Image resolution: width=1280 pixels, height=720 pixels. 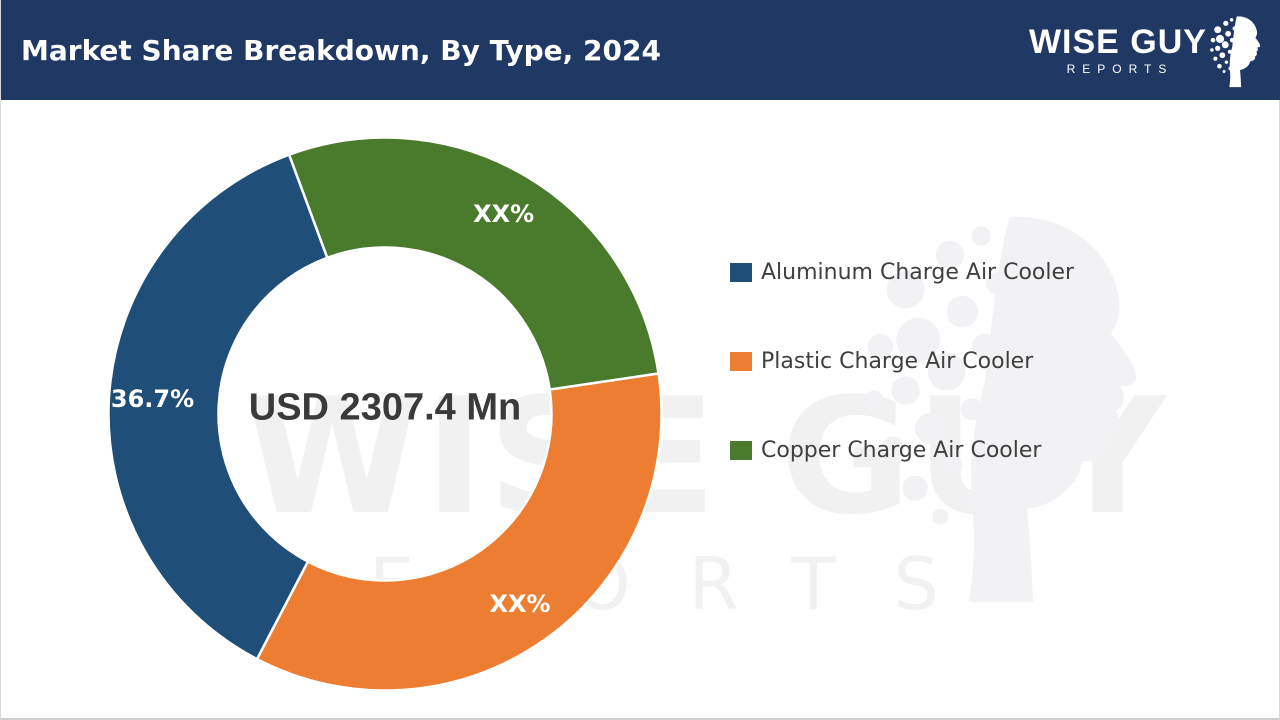 I want to click on legend-label-aluminum: Aluminum Charge Air Cooler, so click(x=918, y=272).